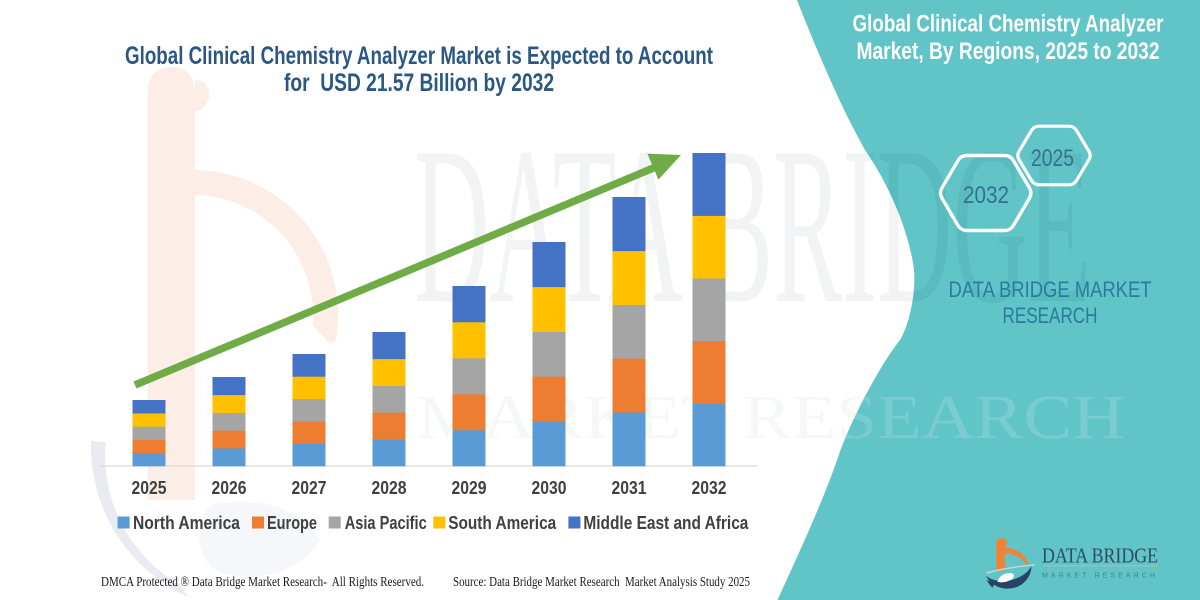  I want to click on svg-text: for USD 21.57 Billion by 2032, so click(419, 83).